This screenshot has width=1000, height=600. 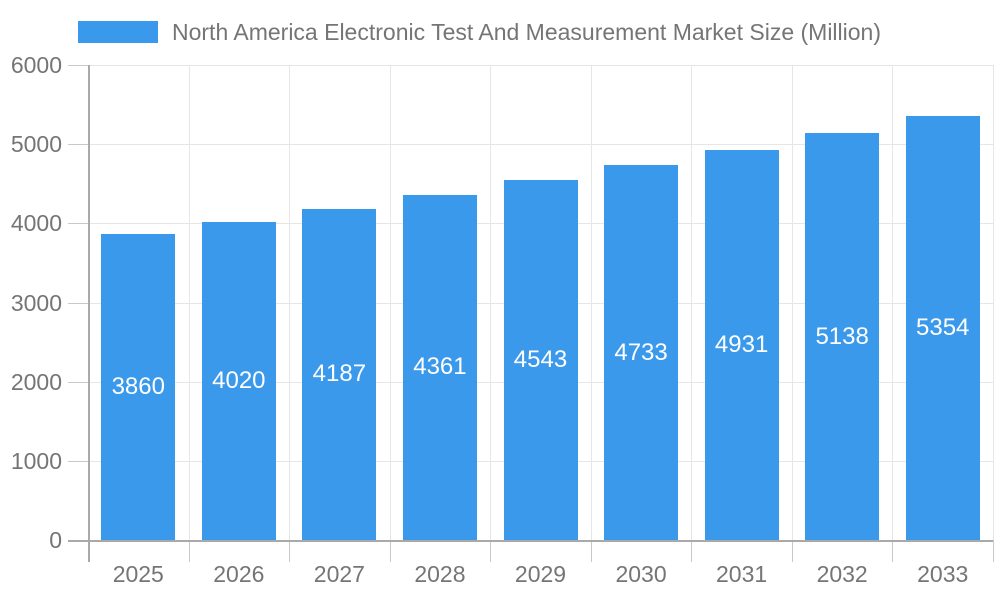 I want to click on x-tick-label: 2026, so click(x=239, y=574).